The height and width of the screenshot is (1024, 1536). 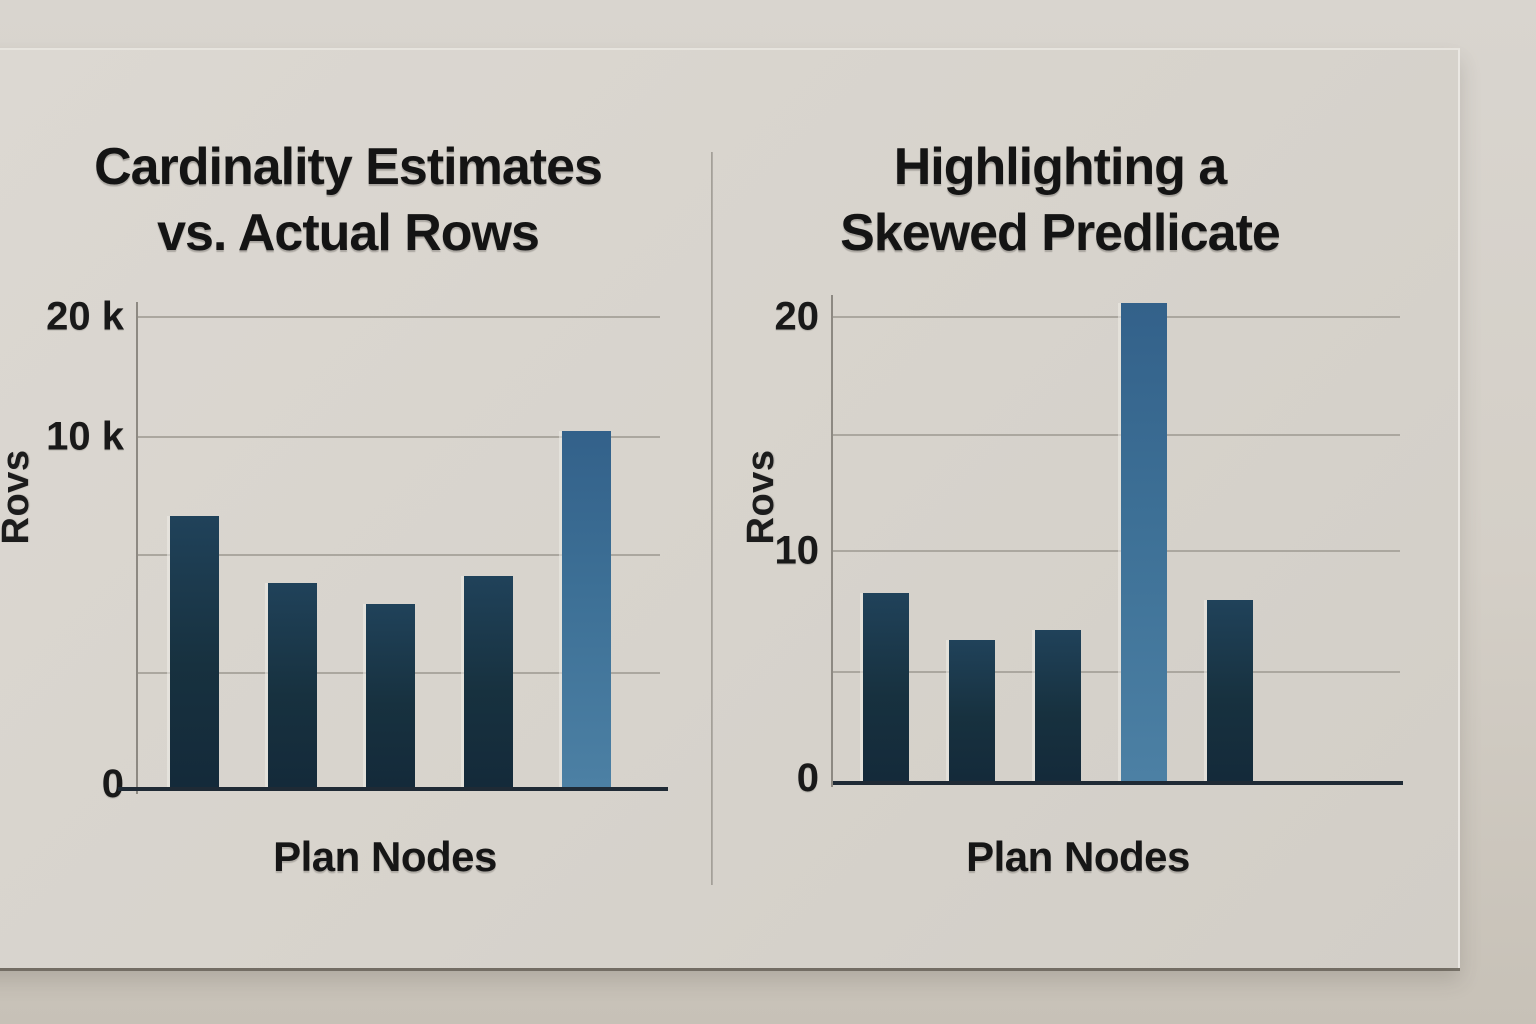 What do you see at coordinates (85, 316) in the screenshot?
I see `y-tick-label: 20 k` at bounding box center [85, 316].